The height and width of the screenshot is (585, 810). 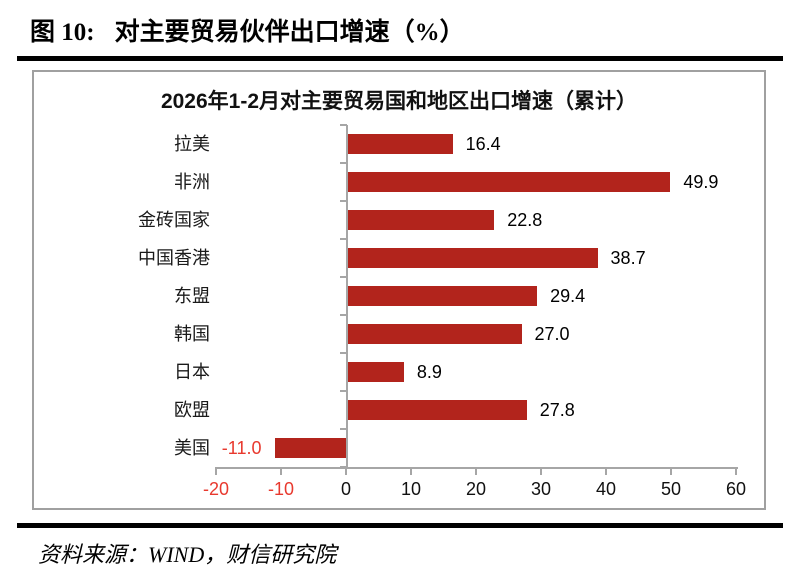 What do you see at coordinates (628, 258) in the screenshot?
I see `value-label: 38.7` at bounding box center [628, 258].